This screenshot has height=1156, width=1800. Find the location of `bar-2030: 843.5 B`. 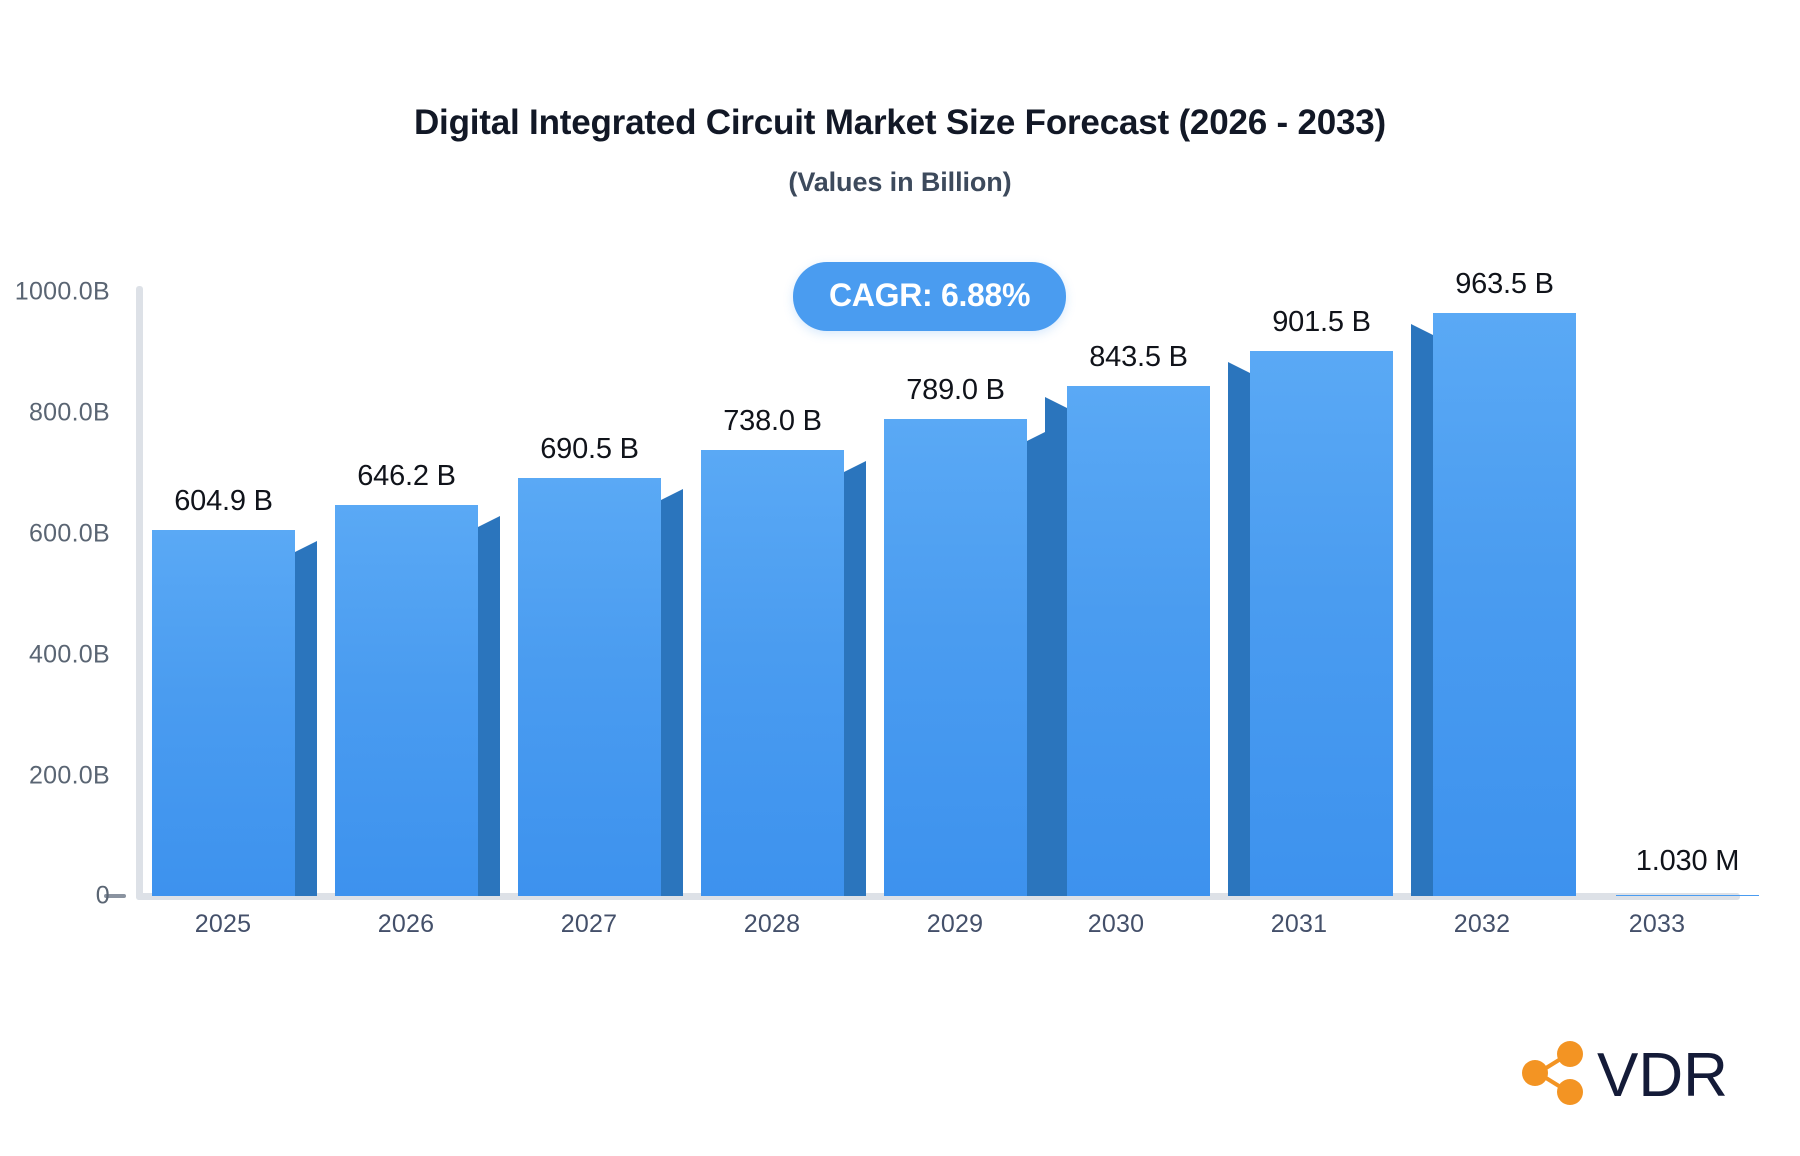

bar-2030: 843.5 B is located at coordinates (1127, 618).